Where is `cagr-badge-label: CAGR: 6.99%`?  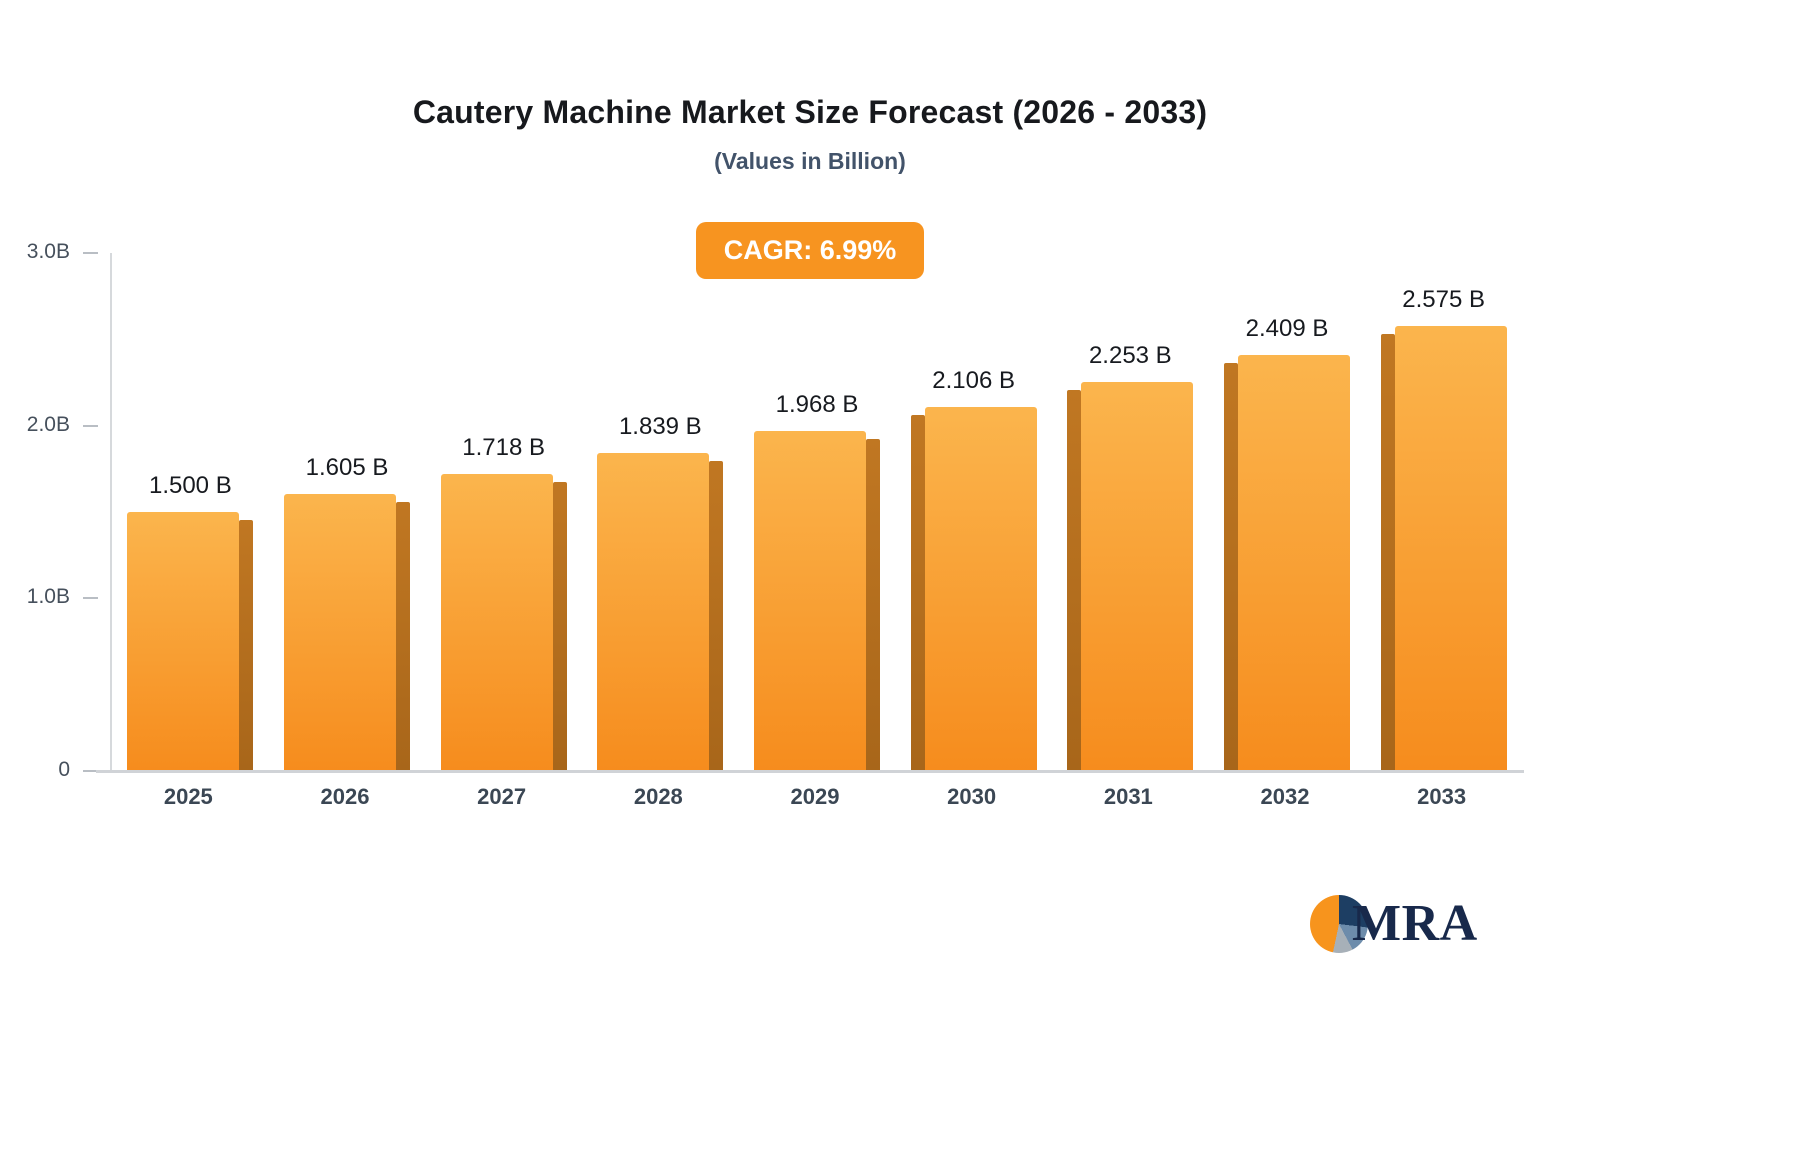
cagr-badge-label: CAGR: 6.99% is located at coordinates (810, 250).